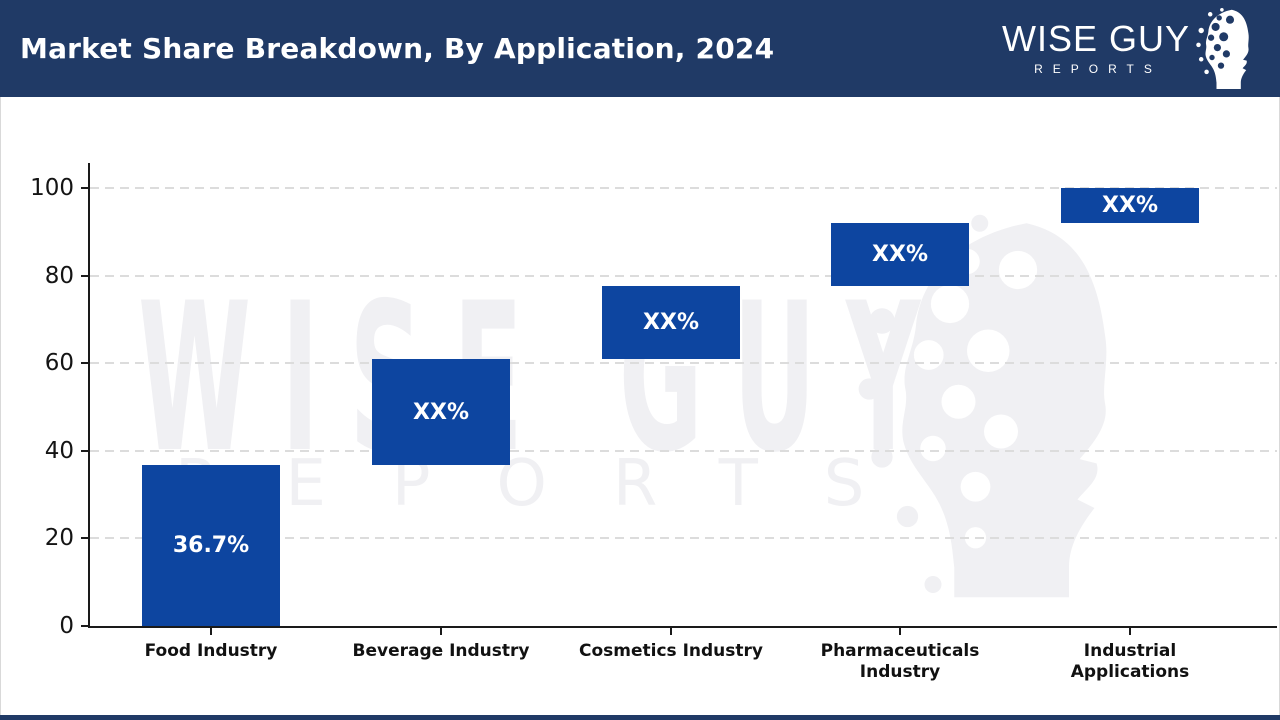 This screenshot has height=720, width=1280. I want to click on bar-industrial-applications: XX%, so click(1130, 206).